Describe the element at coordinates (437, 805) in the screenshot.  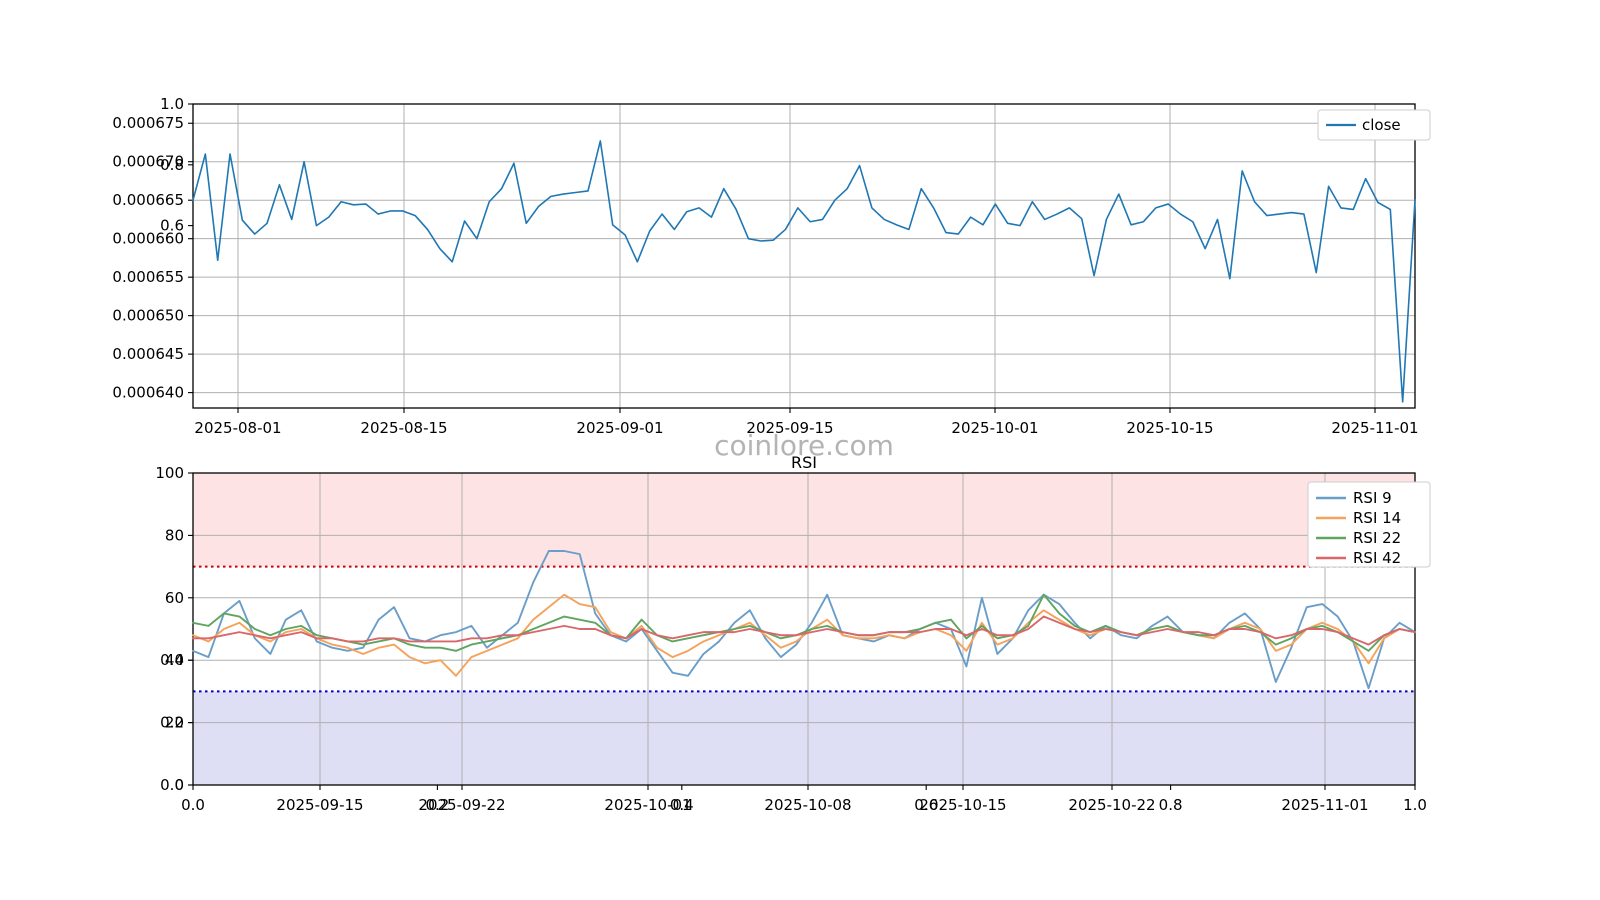
I see `rsi-xtick-sec-label-1: 0.2` at that location.